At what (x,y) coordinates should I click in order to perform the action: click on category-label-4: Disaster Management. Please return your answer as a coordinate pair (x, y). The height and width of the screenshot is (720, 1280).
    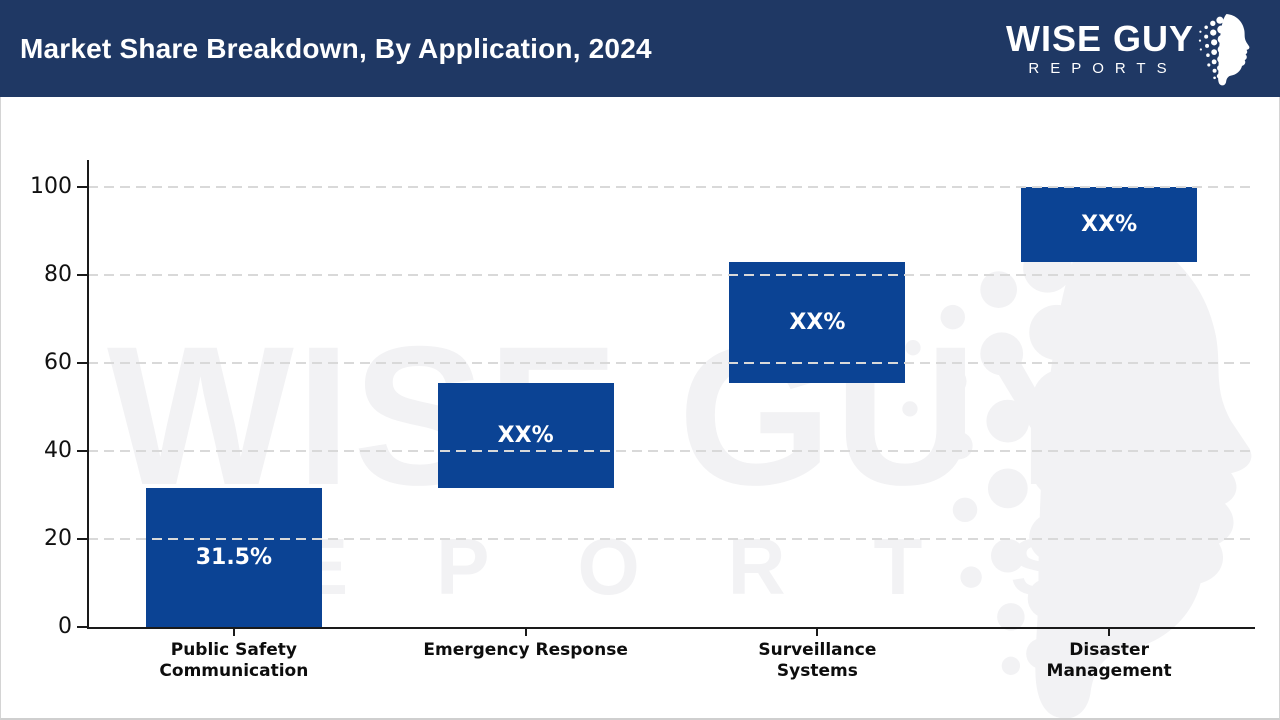
    Looking at the image, I should click on (1109, 661).